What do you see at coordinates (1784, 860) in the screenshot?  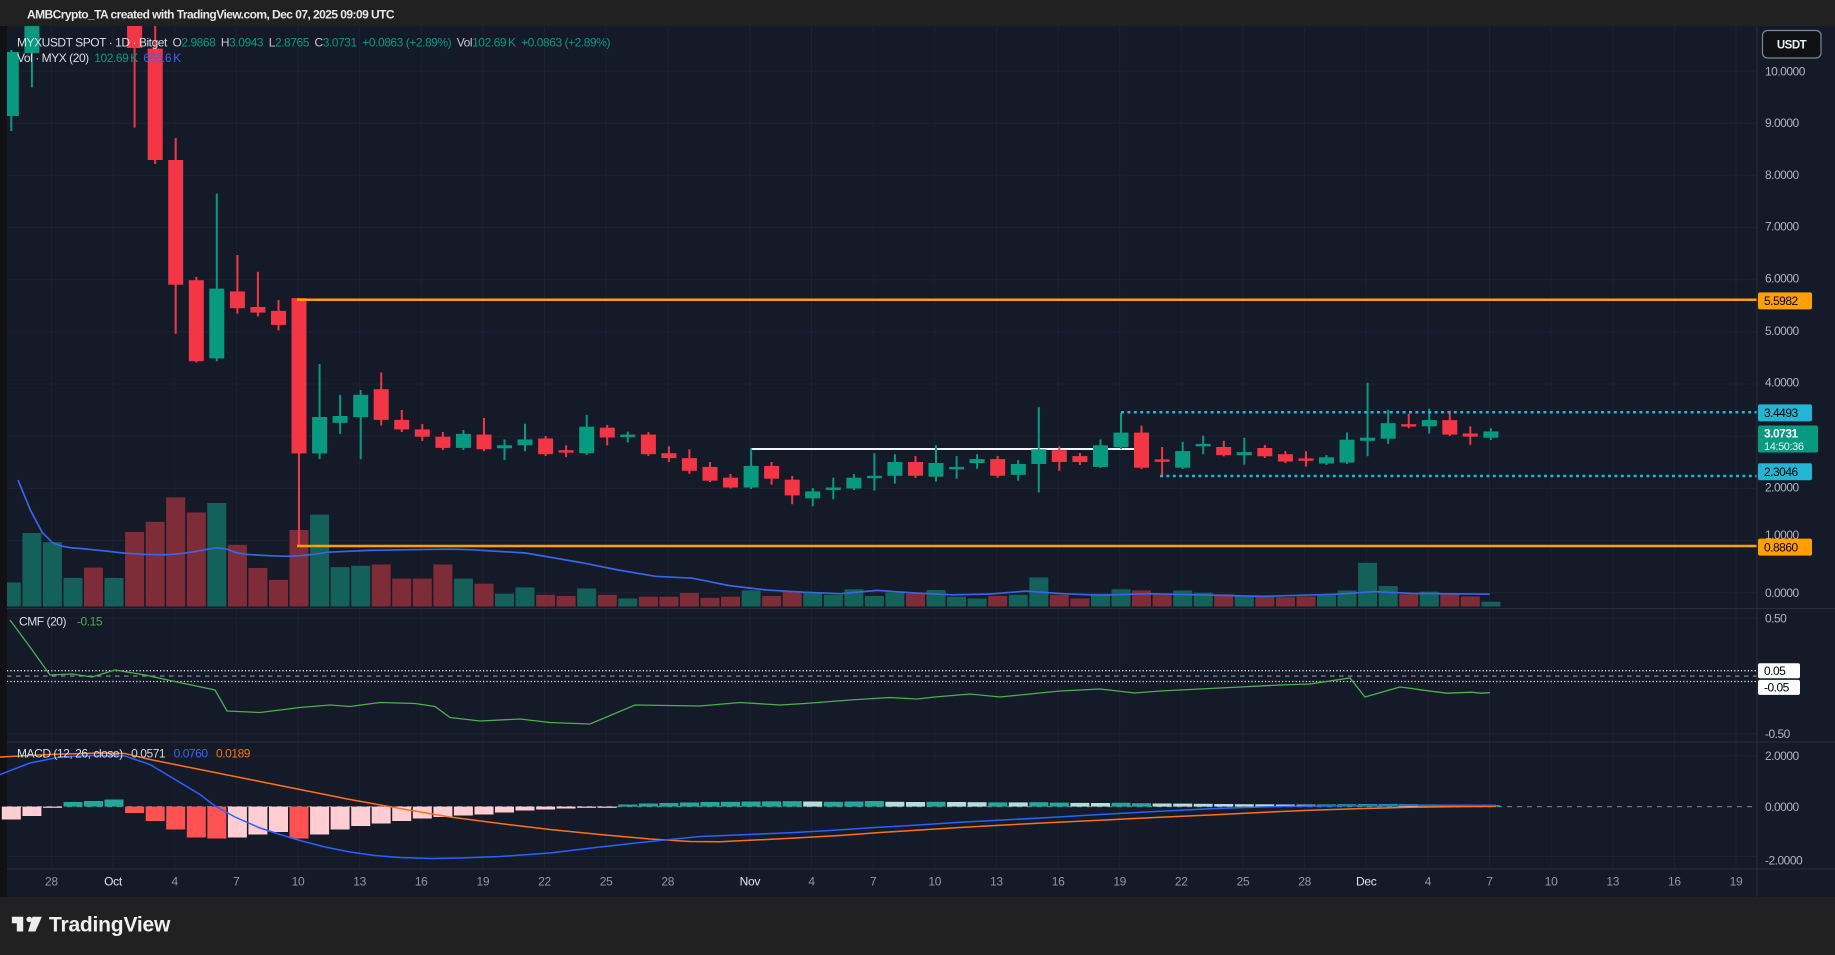 I see `svg-text: -2.0000` at bounding box center [1784, 860].